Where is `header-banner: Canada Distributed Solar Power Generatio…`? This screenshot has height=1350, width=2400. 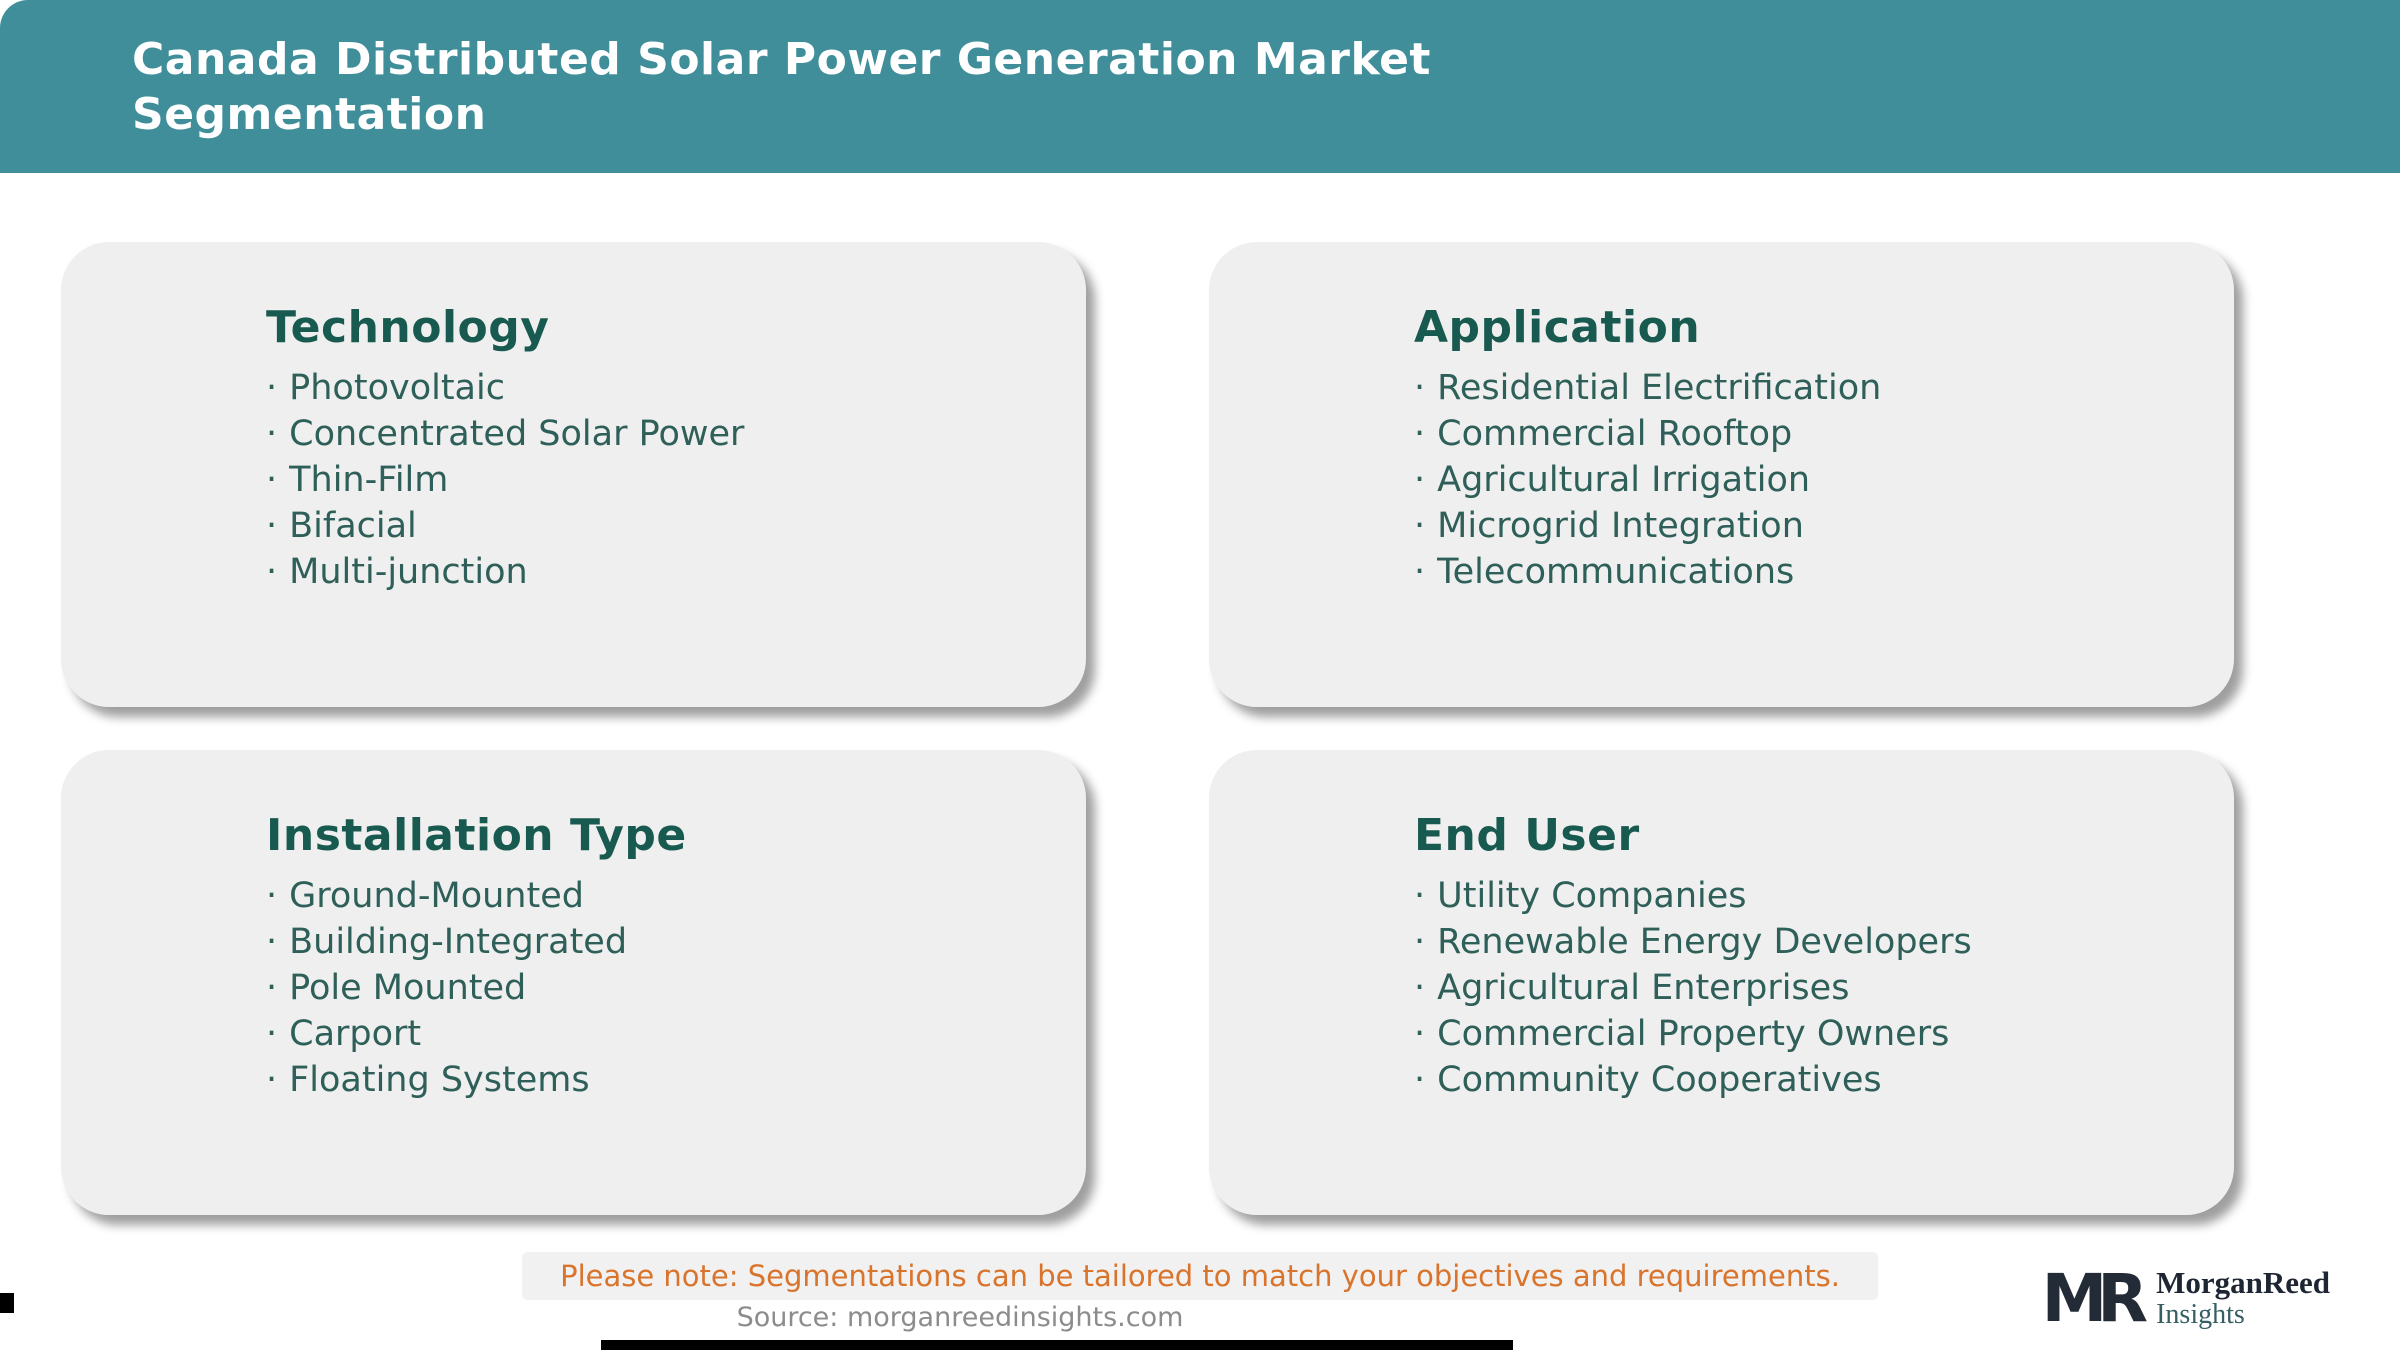
header-banner: Canada Distributed Solar Power Generatio… is located at coordinates (1200, 86).